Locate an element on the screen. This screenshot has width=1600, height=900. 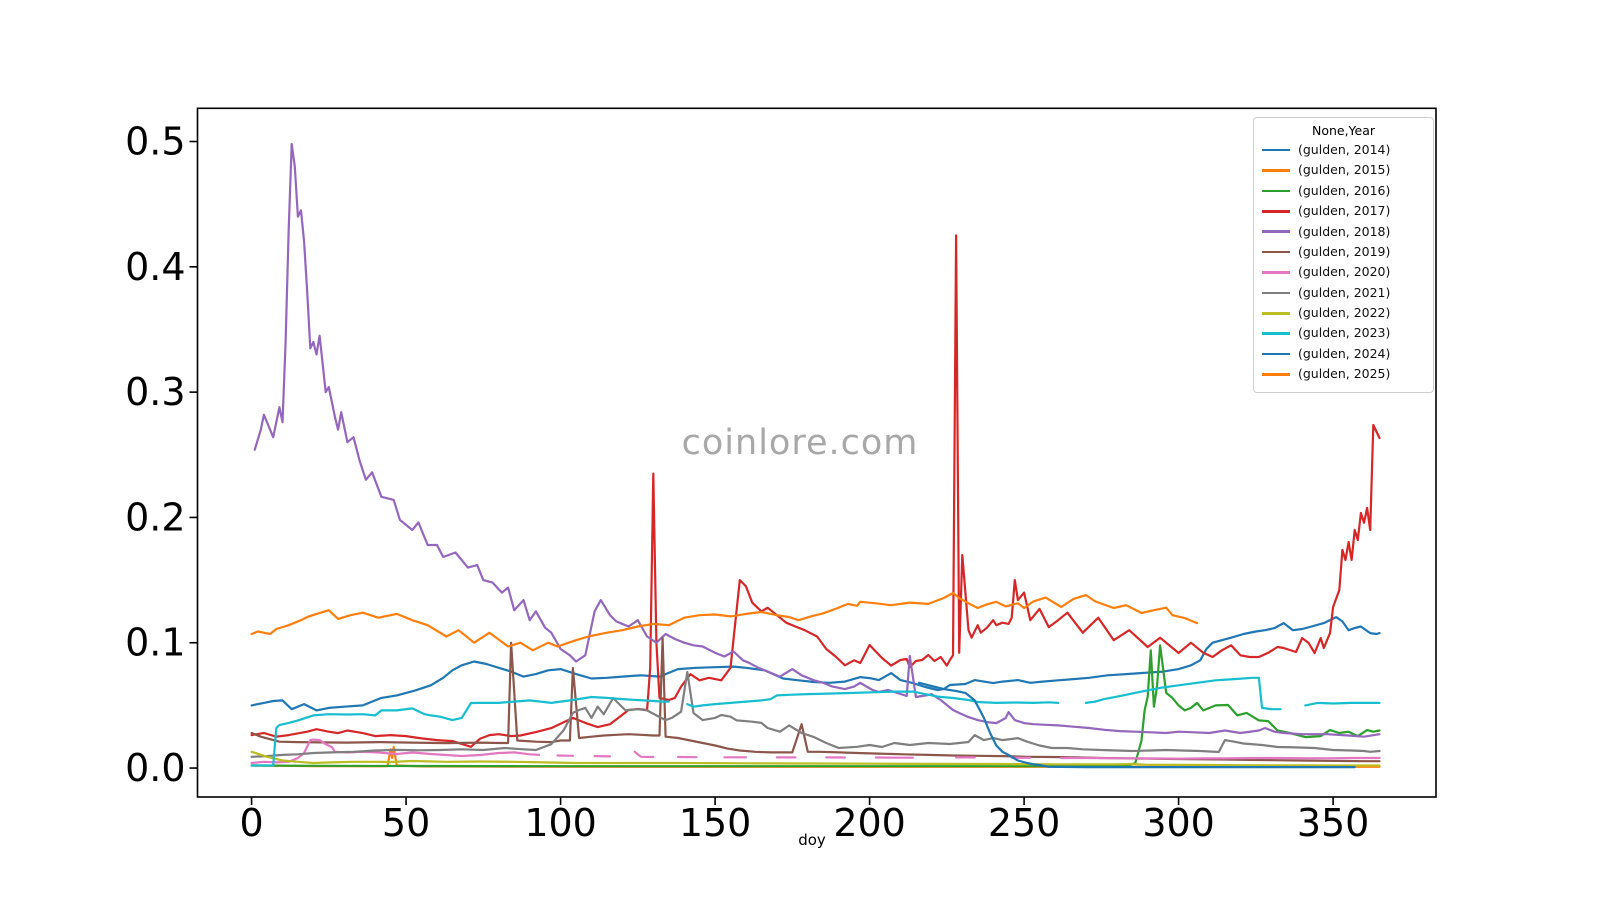
legend-item-label: (gulden, 2022) is located at coordinates (1344, 313).